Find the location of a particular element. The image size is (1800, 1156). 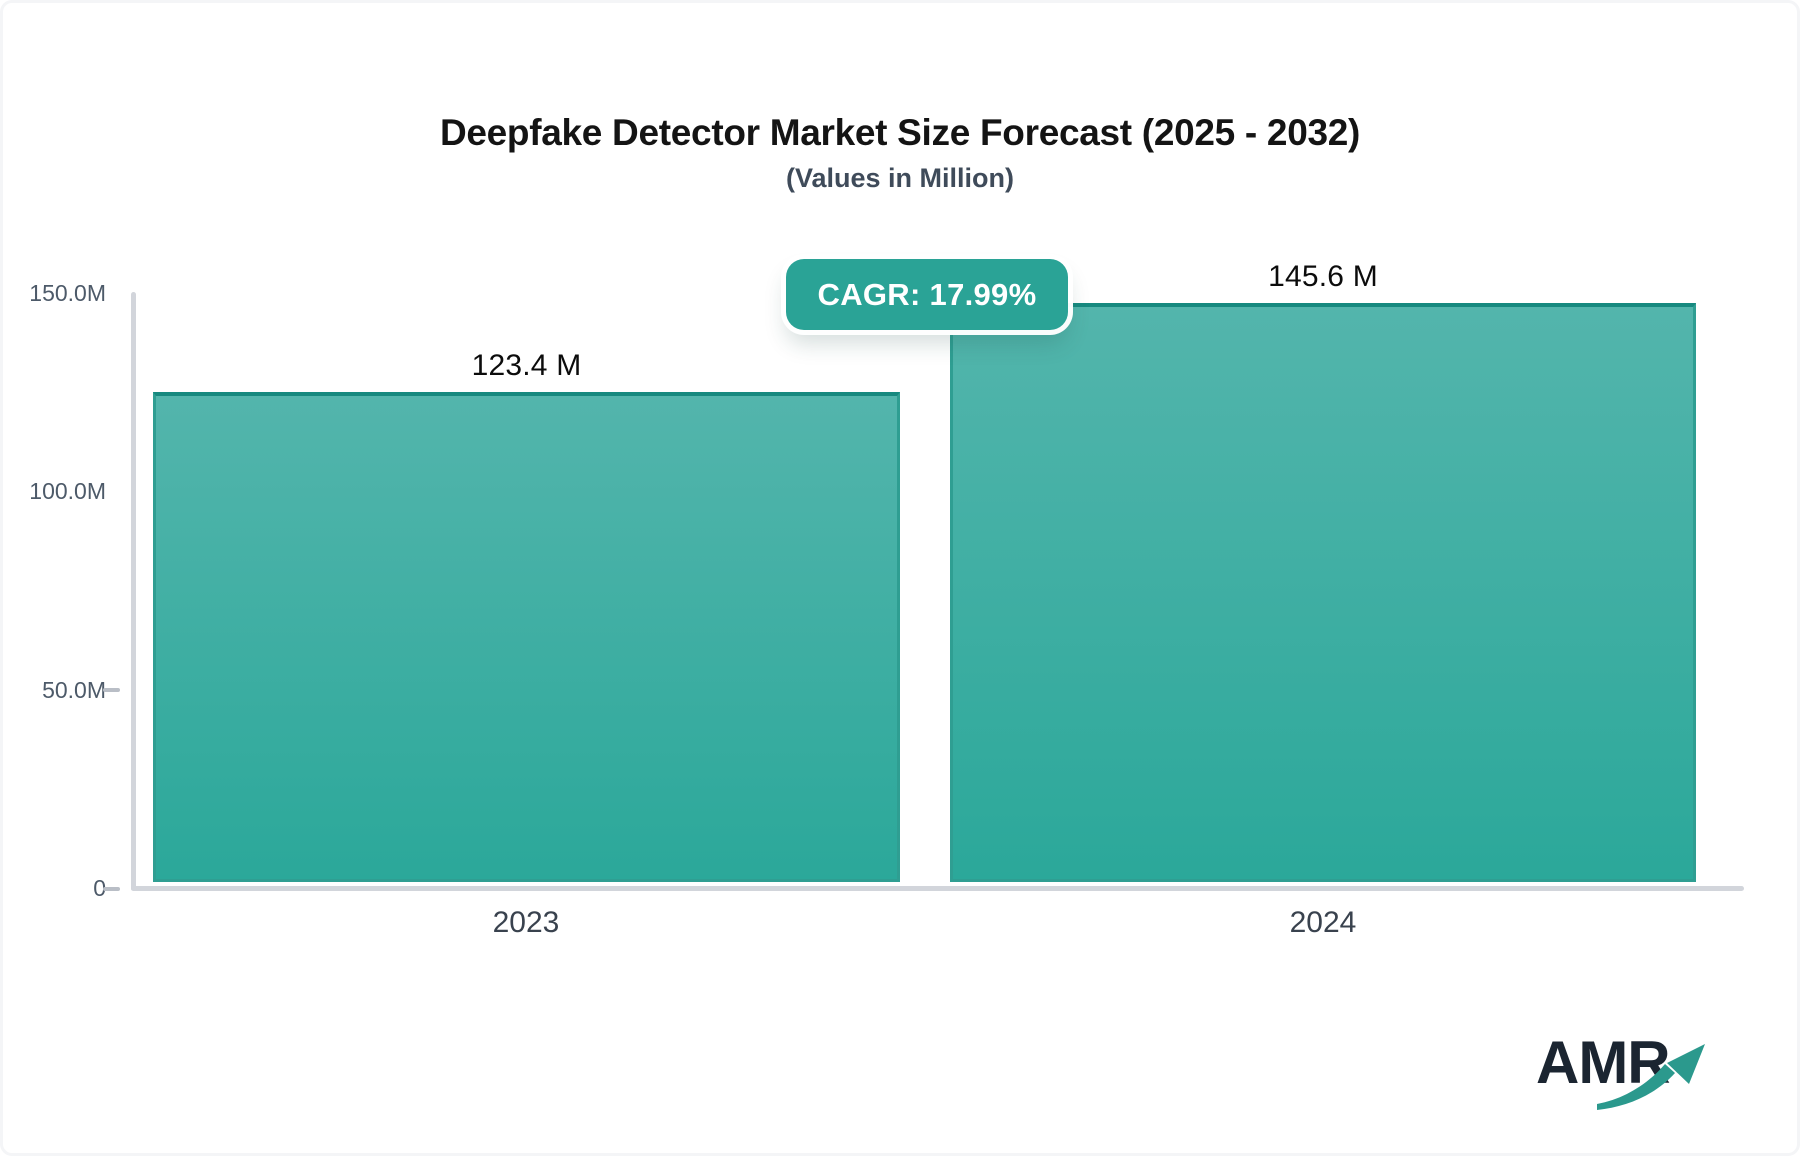

y-tick-mark-50m is located at coordinates (111, 690).